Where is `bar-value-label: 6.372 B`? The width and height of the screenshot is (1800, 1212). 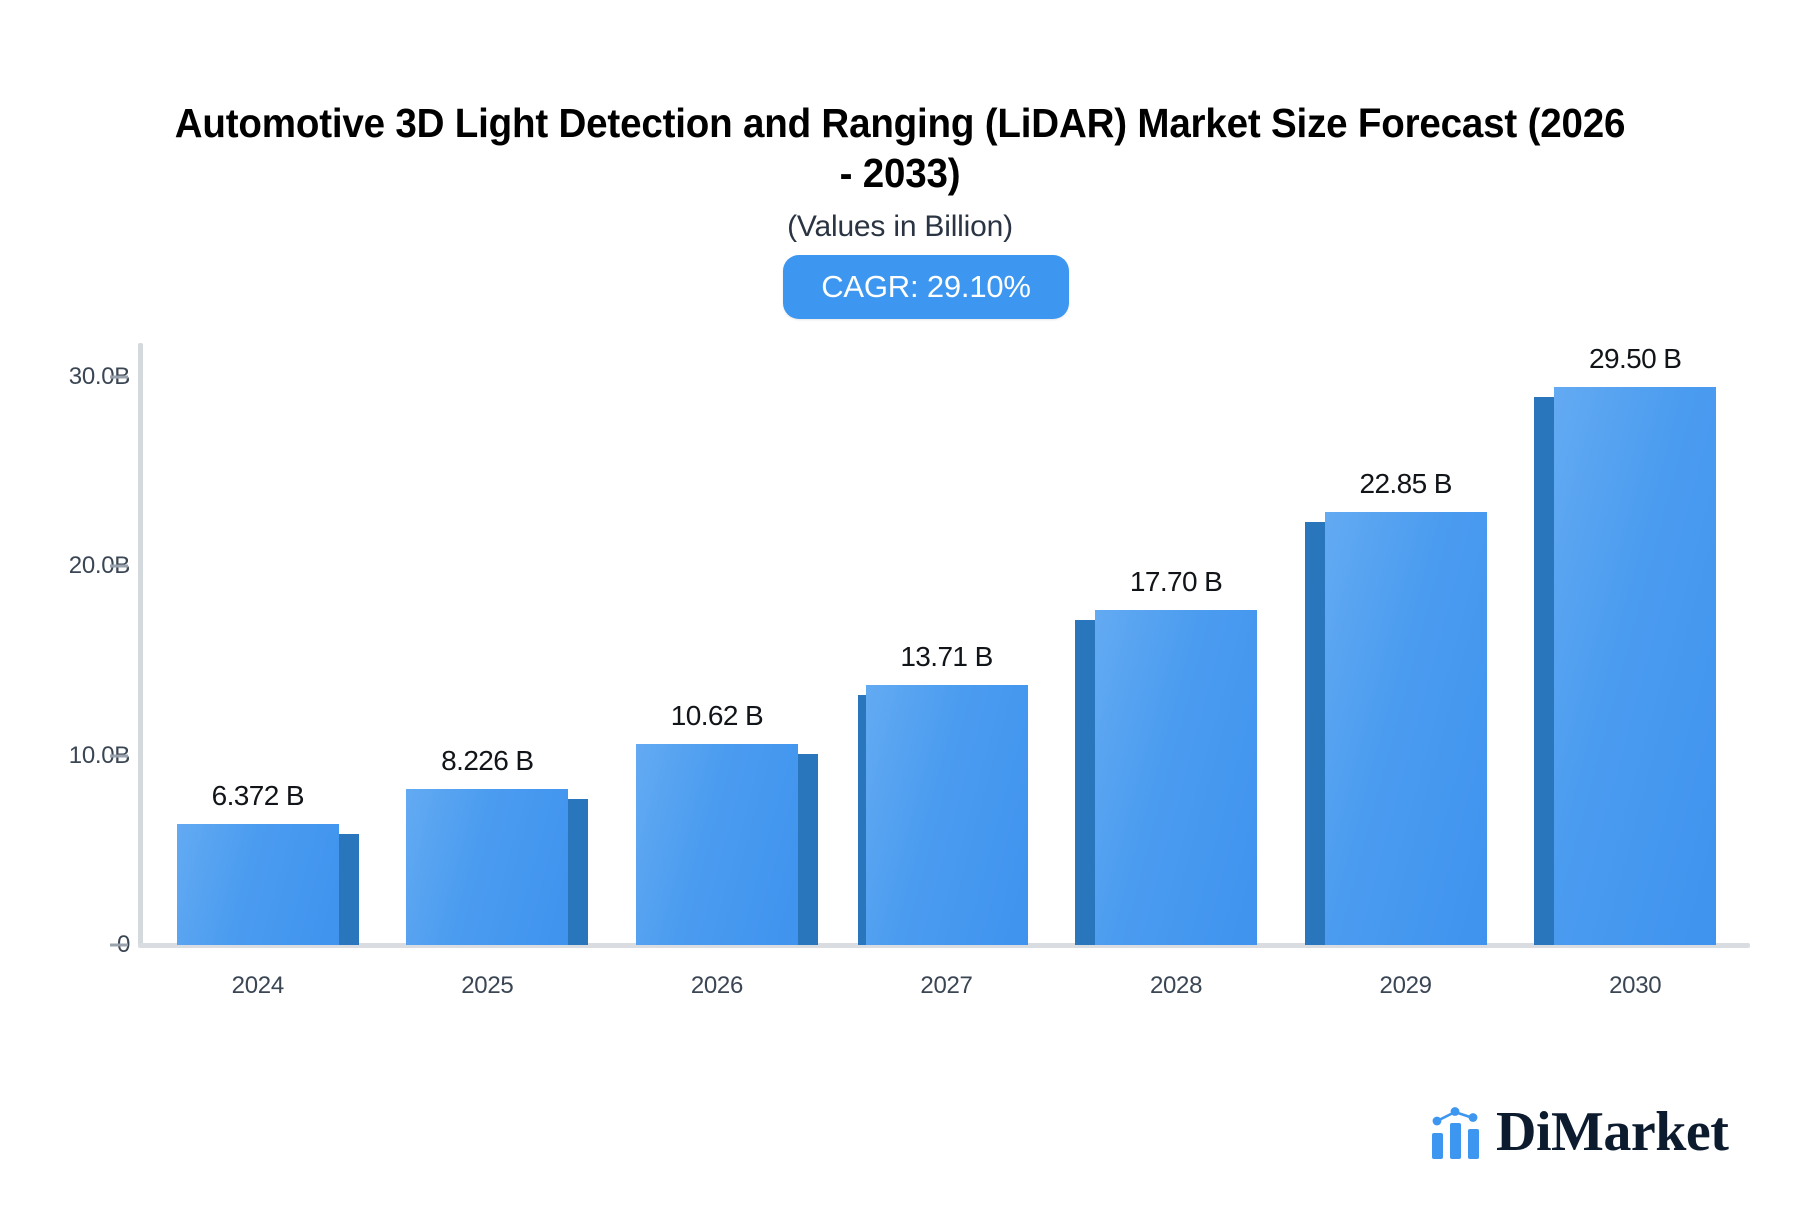
bar-value-label: 6.372 B is located at coordinates (258, 796).